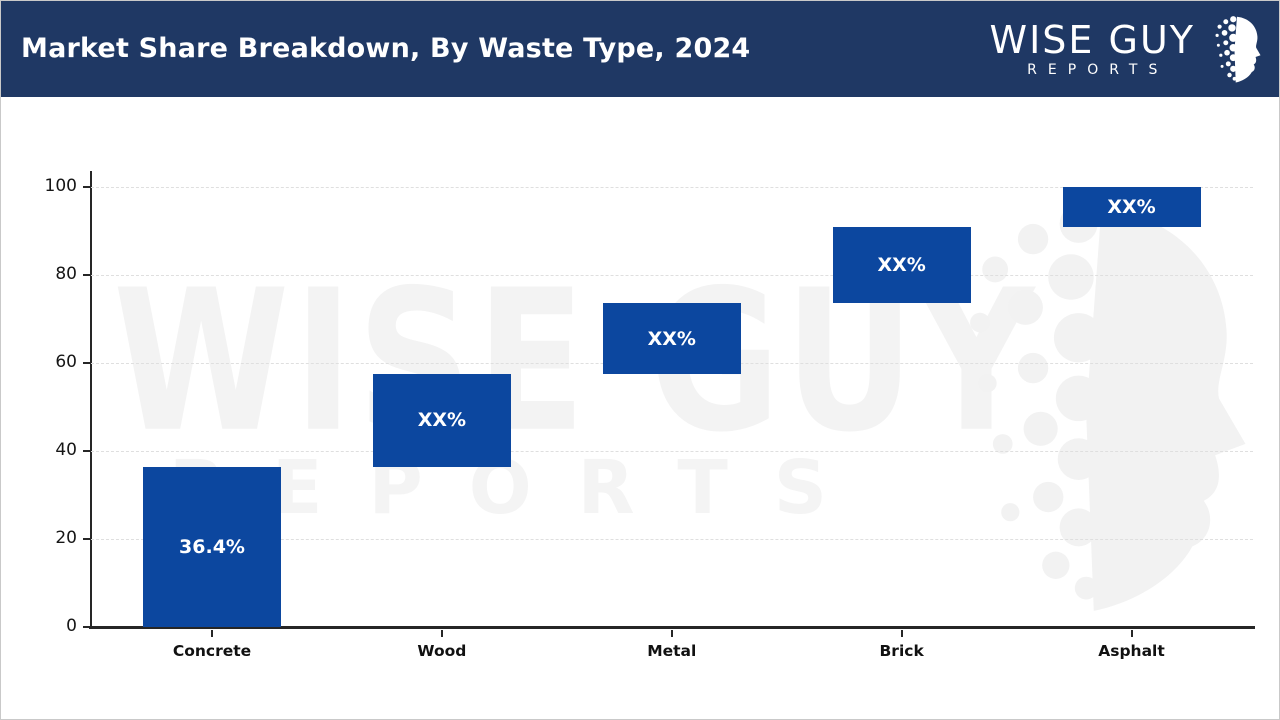  I want to click on bar-metal: XX%, so click(671, 338).